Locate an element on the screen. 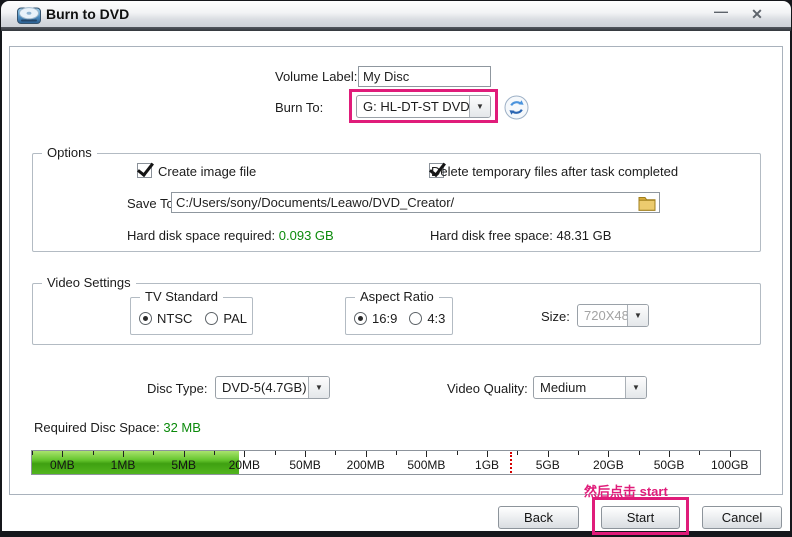 Image resolution: width=792 pixels, height=537 pixels. video-settings-group: Video Settings is located at coordinates (396, 310).